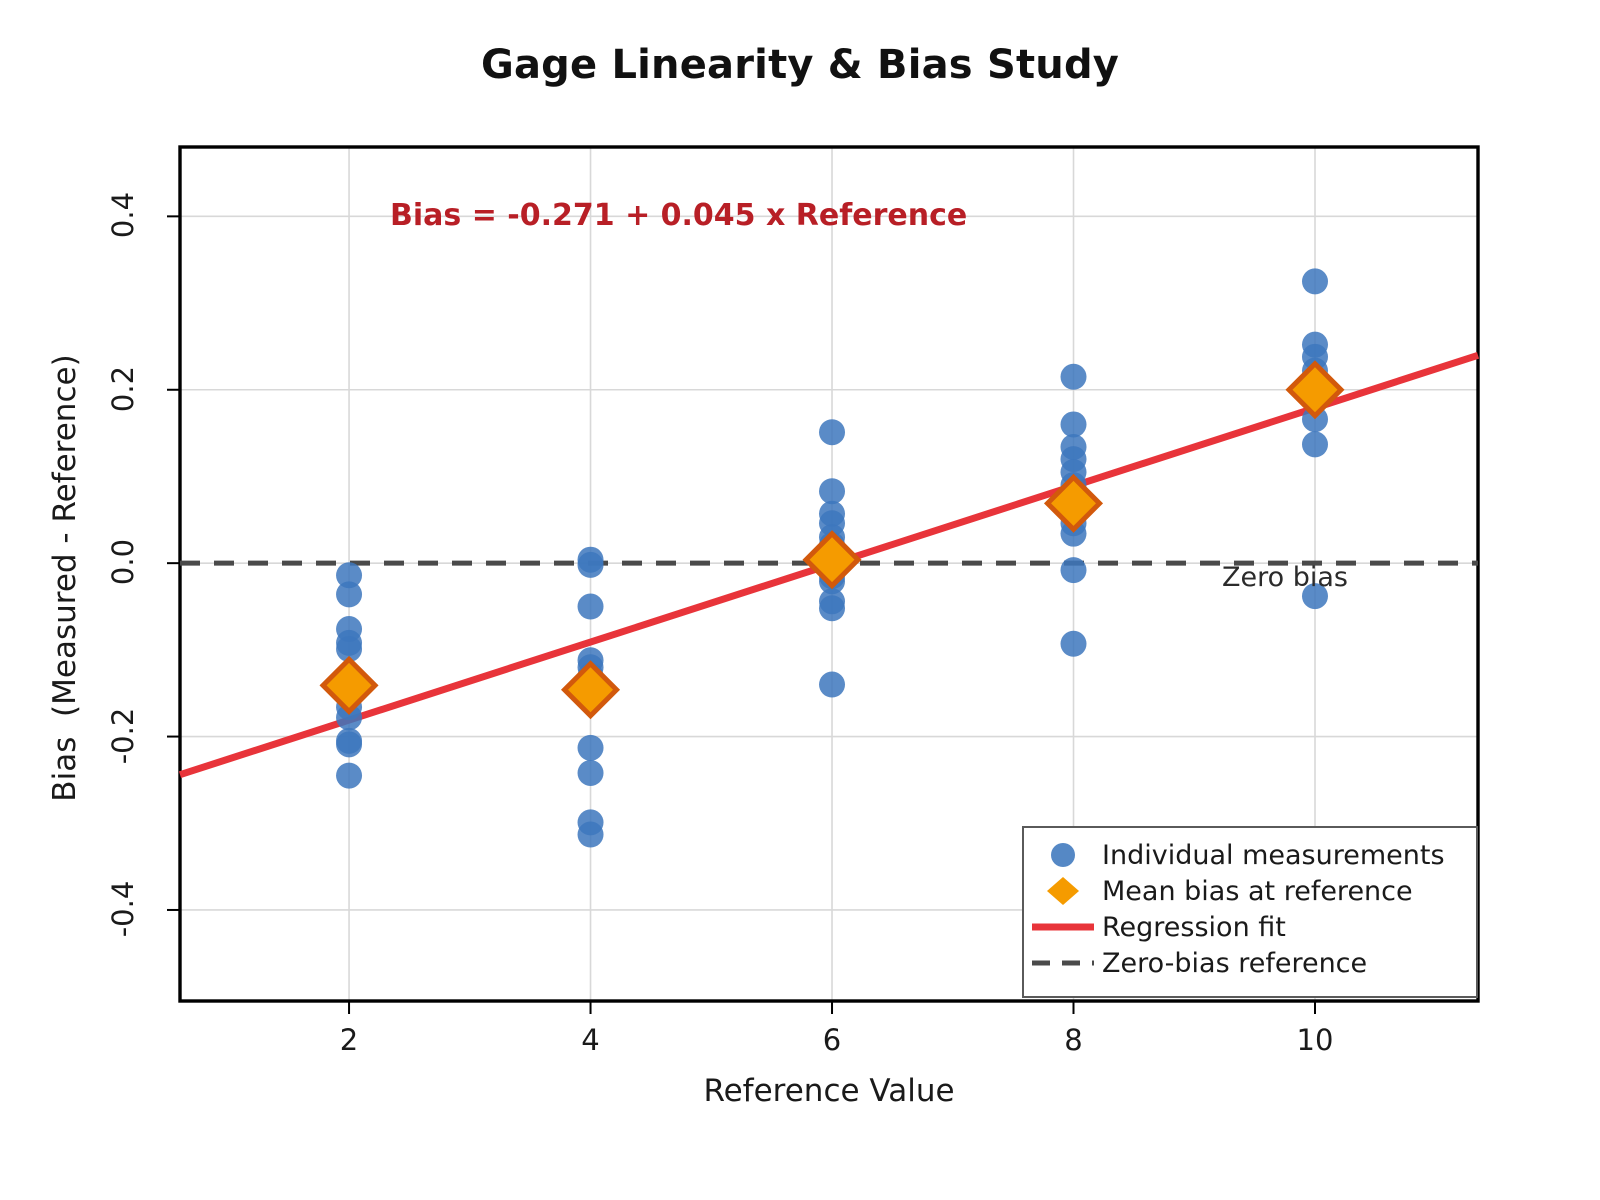 Image resolution: width=1600 pixels, height=1200 pixels. I want to click on circle-marker-icon, so click(1063, 855).